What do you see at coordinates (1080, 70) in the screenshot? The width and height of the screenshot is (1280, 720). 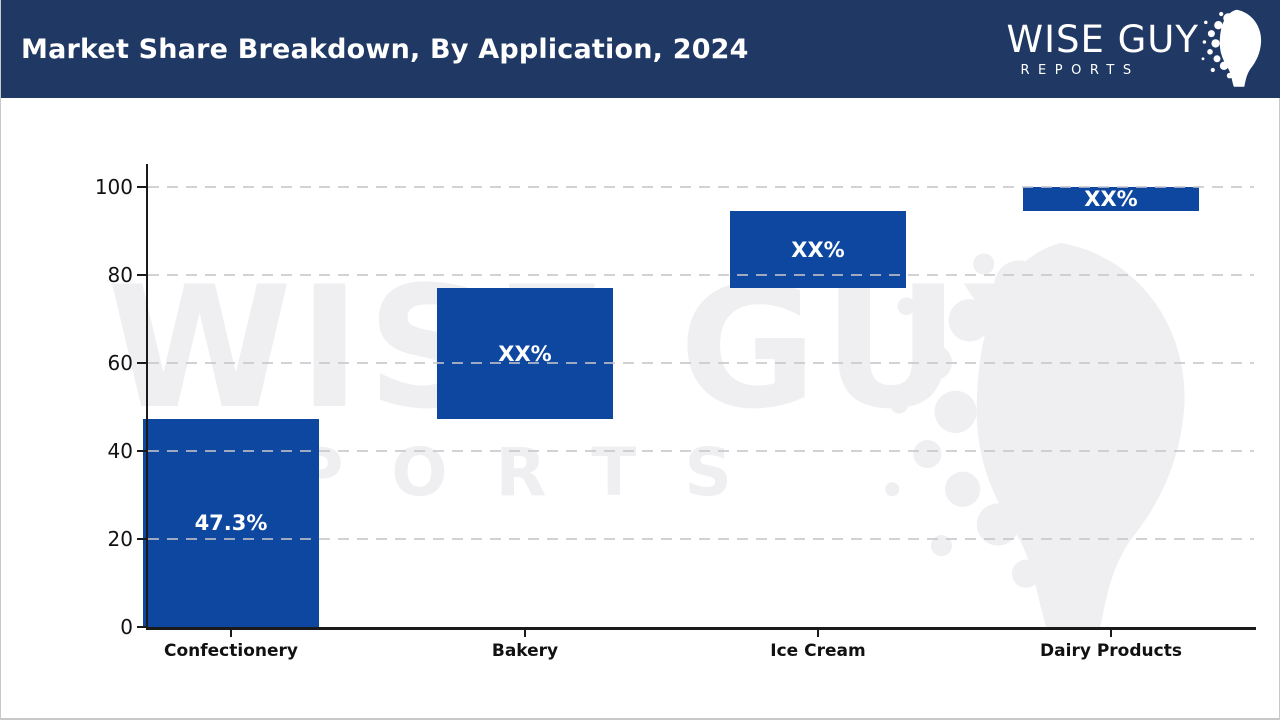 I see `logo-subtext: REPORTS` at bounding box center [1080, 70].